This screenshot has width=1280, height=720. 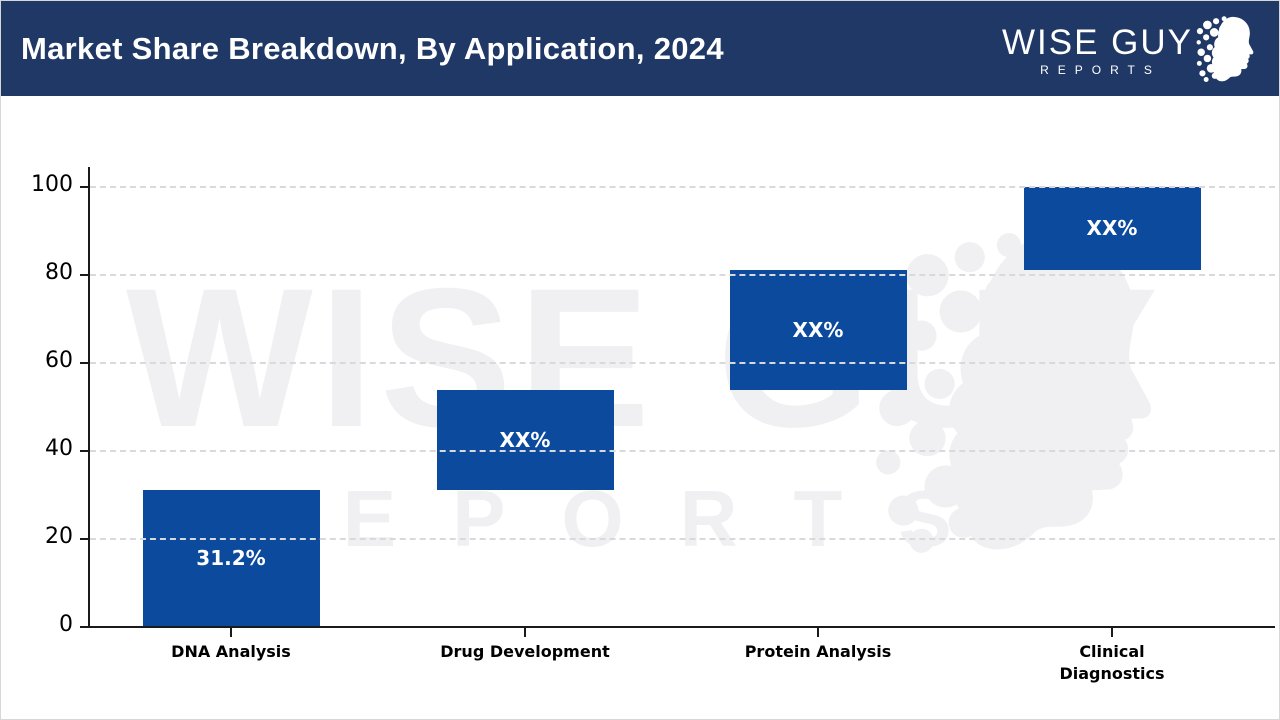 I want to click on logo-face-icon, so click(x=1226, y=51).